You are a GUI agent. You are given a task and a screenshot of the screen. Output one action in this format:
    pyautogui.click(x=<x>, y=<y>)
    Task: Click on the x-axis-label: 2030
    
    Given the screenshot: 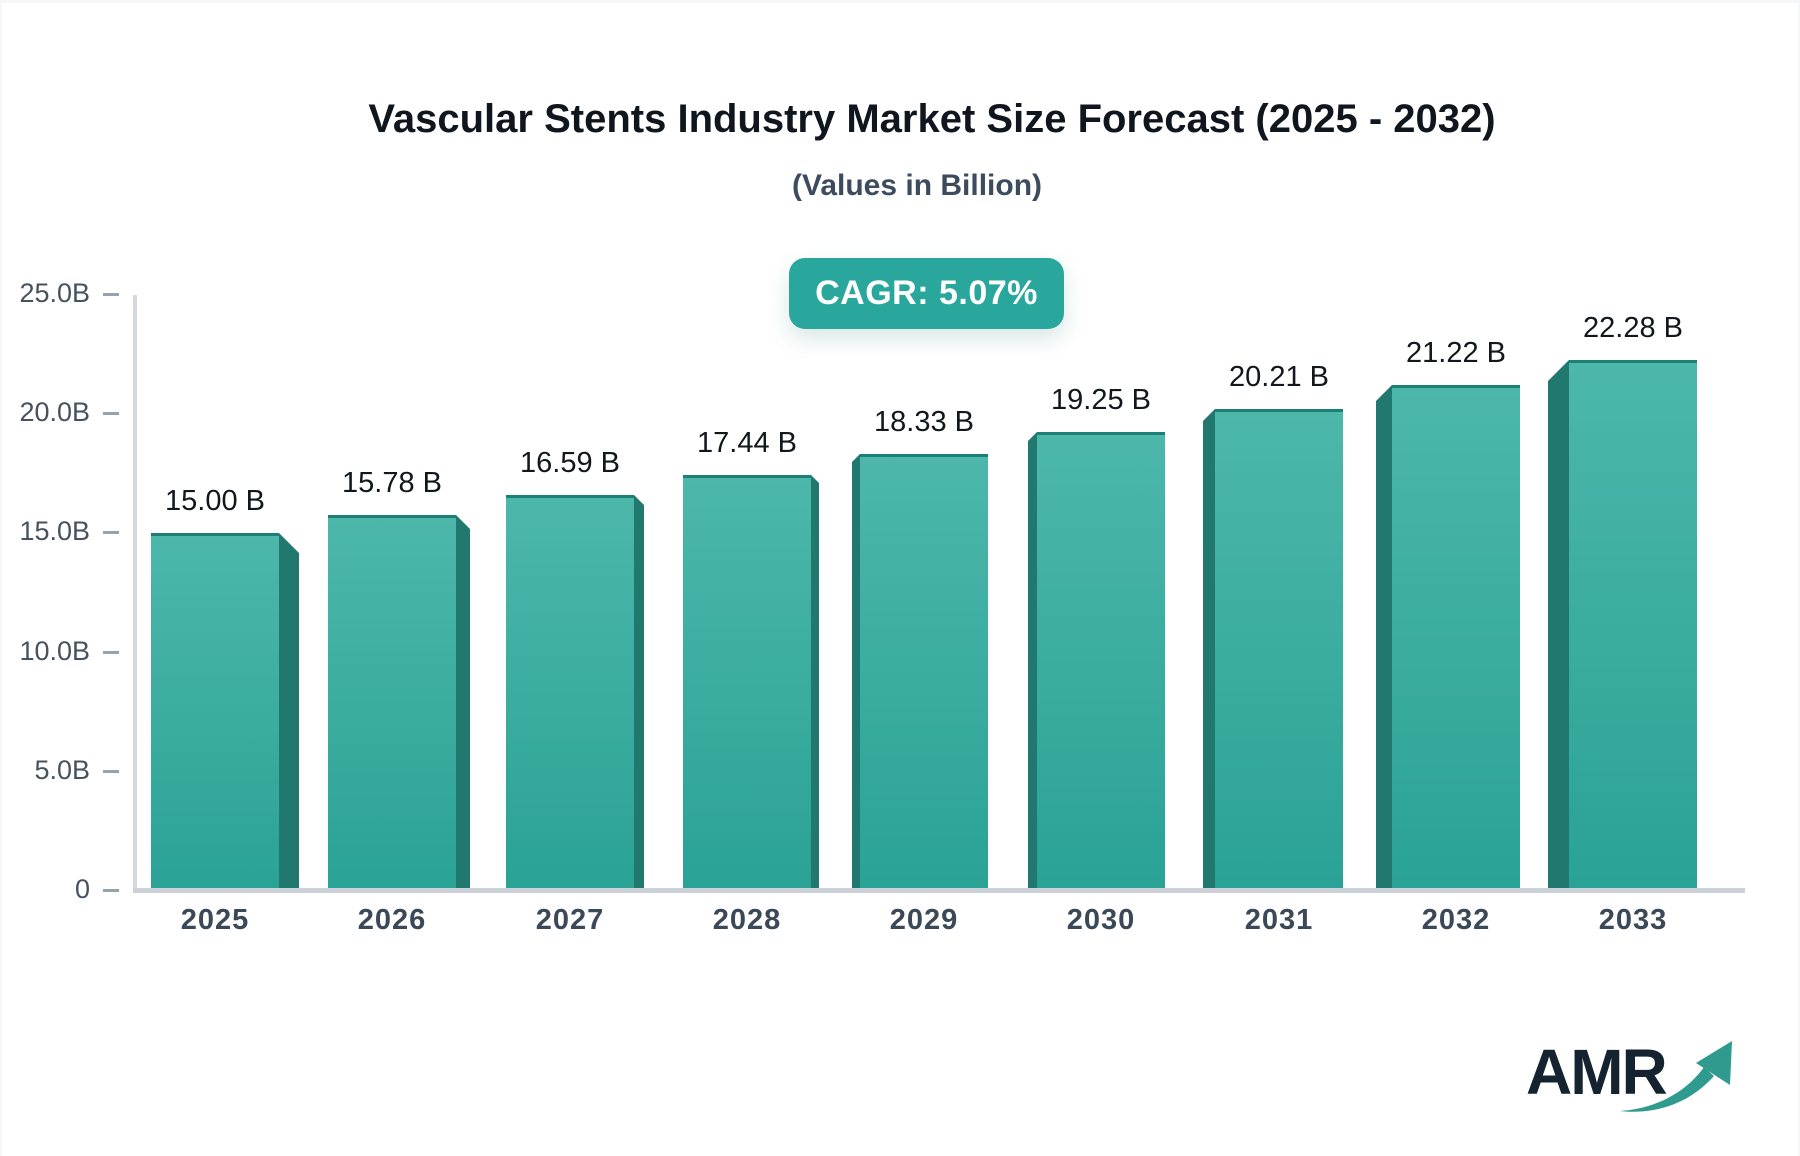 What is the action you would take?
    pyautogui.click(x=1101, y=920)
    